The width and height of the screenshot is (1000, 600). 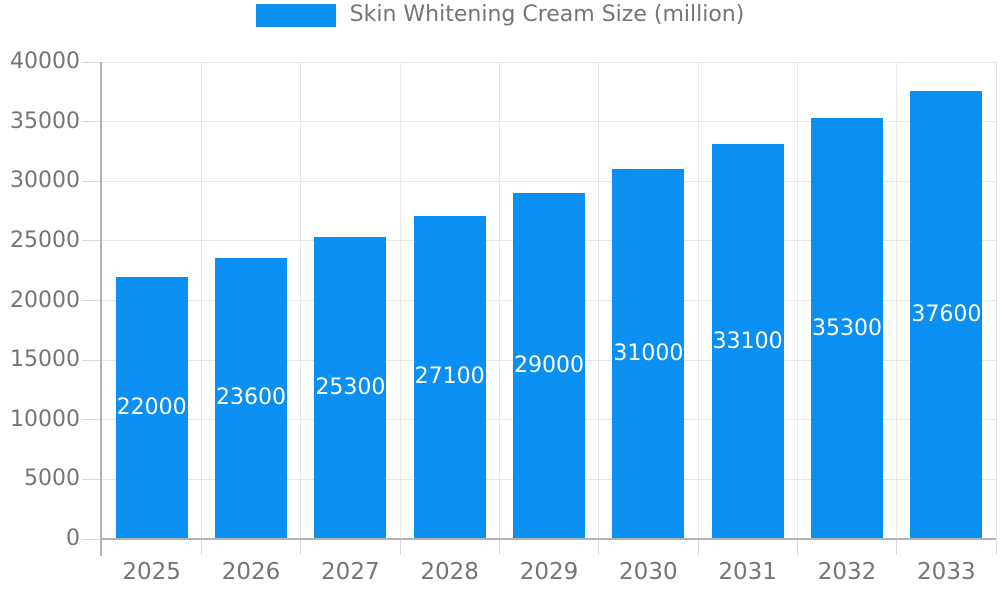 What do you see at coordinates (45, 360) in the screenshot?
I see `y-axis-label: 15000` at bounding box center [45, 360].